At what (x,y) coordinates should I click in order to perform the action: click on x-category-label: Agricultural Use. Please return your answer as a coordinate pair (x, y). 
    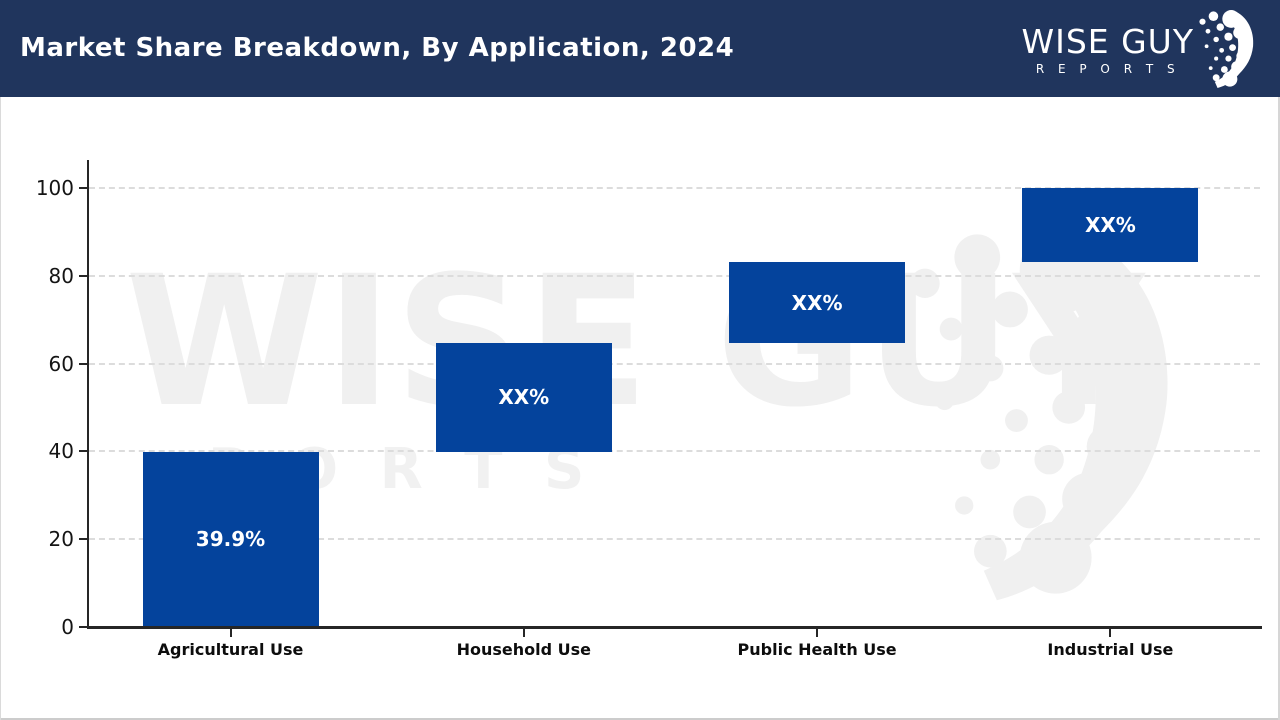
    Looking at the image, I should click on (230, 649).